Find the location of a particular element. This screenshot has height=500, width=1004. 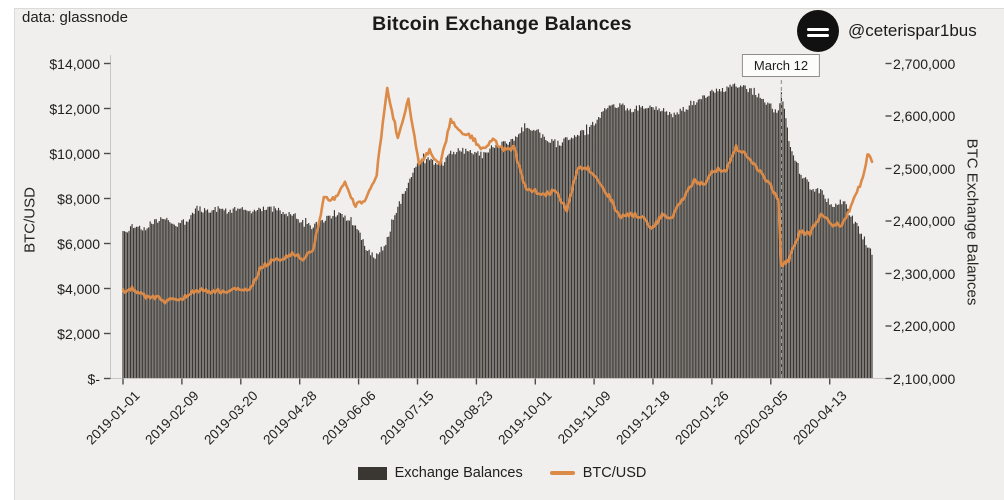

legend-line-swatch is located at coordinates (562, 473).